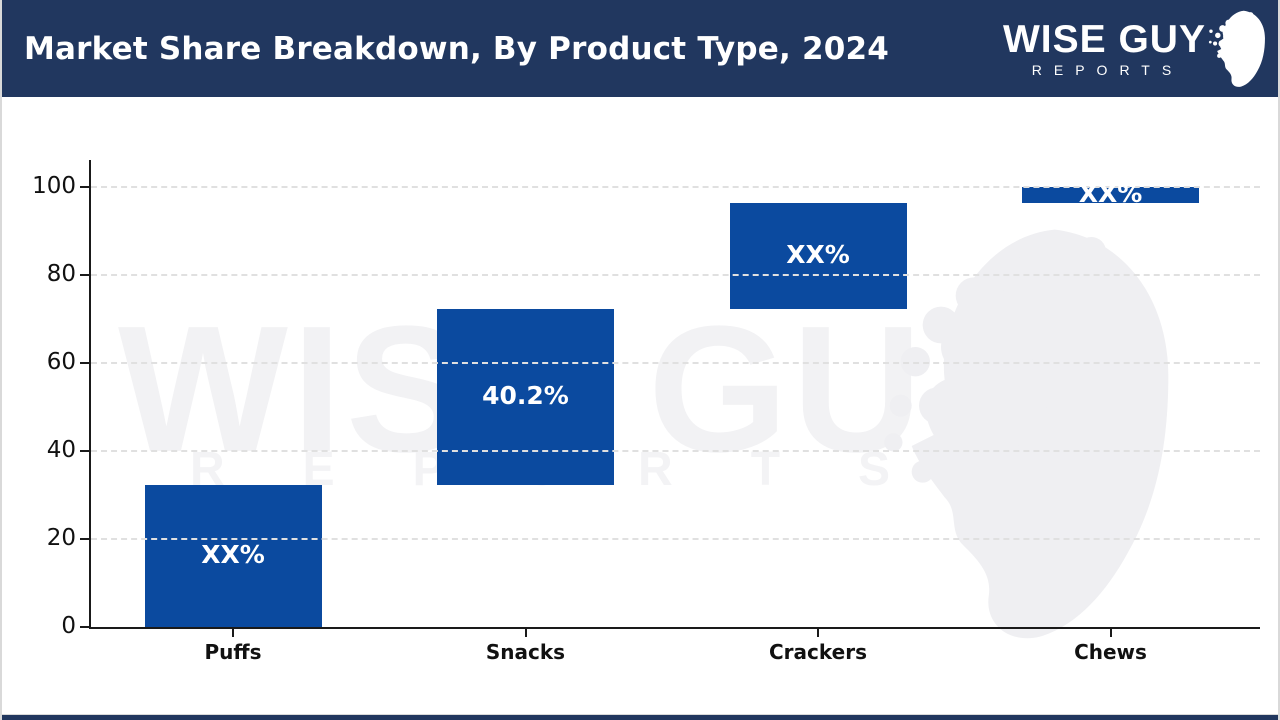 The width and height of the screenshot is (1280, 720). I want to click on brand-subtitle: REPORTS, so click(1107, 69).